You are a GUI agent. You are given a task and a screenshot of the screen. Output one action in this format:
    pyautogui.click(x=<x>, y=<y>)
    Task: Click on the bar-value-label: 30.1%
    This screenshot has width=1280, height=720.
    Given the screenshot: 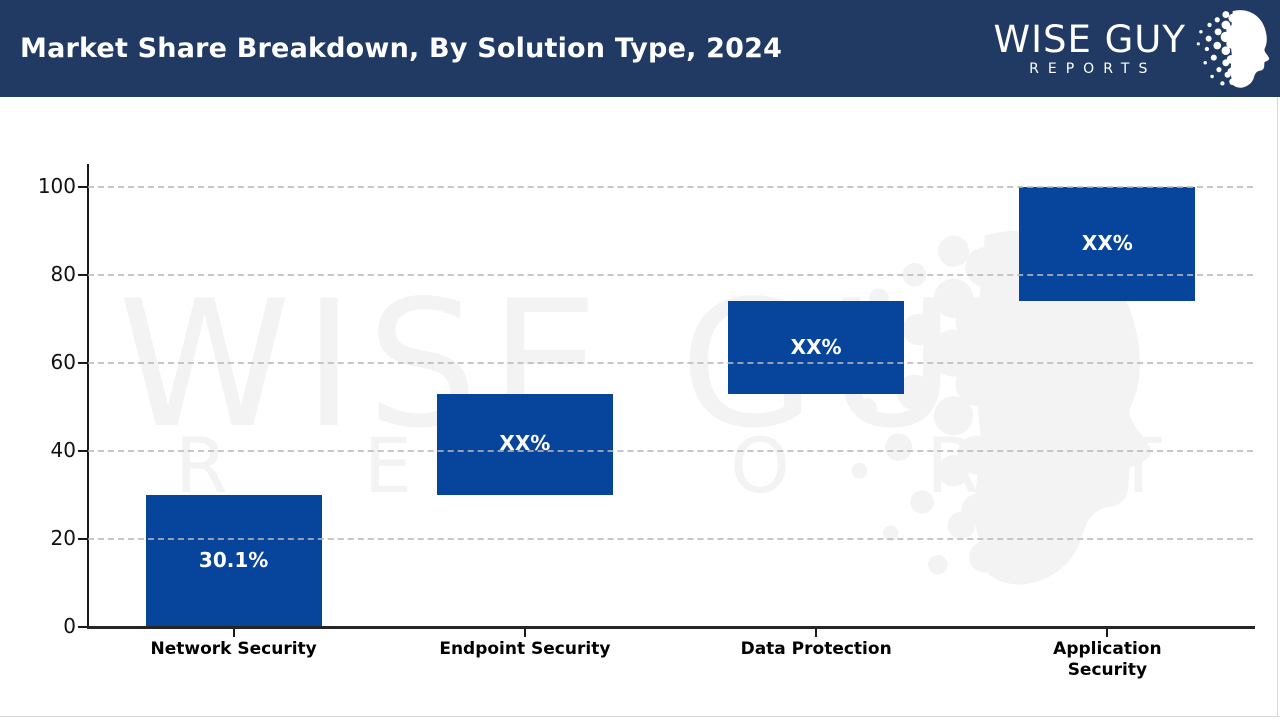 What is the action you would take?
    pyautogui.click(x=233, y=559)
    